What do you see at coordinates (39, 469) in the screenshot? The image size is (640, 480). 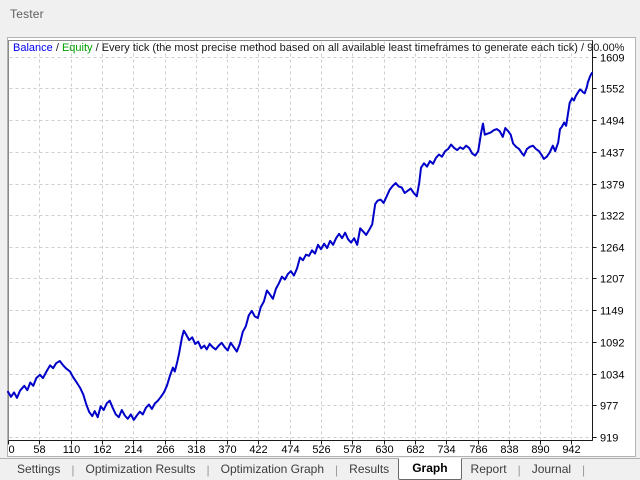 I see `tab-settings: Settings` at bounding box center [39, 469].